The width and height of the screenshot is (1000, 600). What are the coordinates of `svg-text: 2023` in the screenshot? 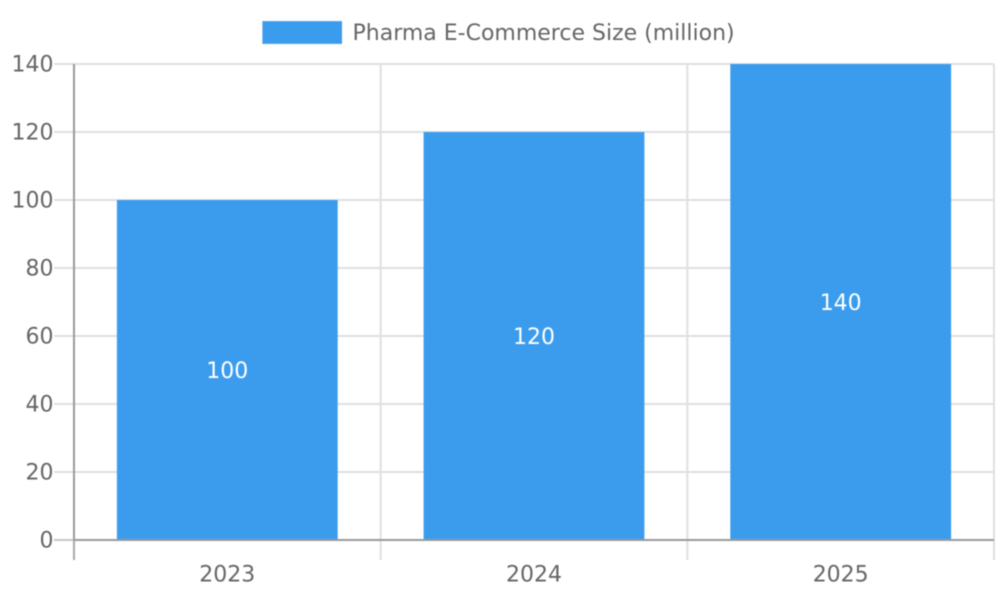 It's located at (227, 574).